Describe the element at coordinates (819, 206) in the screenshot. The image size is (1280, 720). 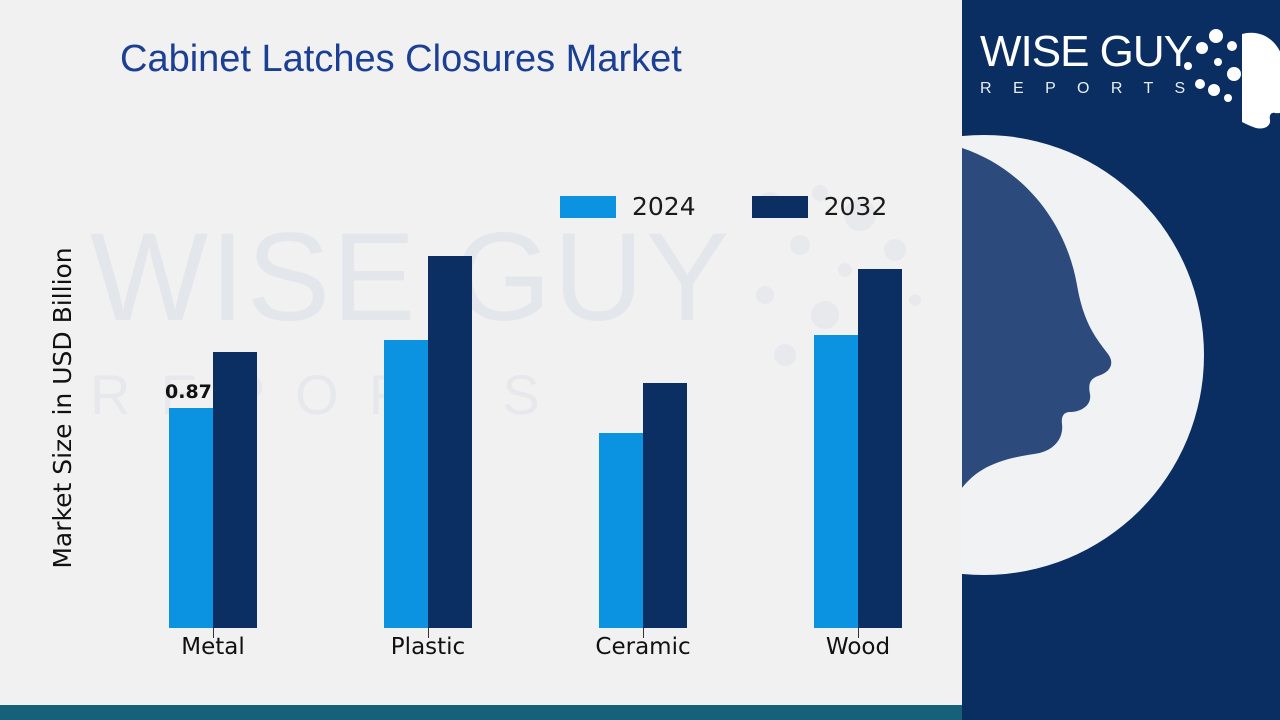
I see `legend-item-2032: 2032` at that location.